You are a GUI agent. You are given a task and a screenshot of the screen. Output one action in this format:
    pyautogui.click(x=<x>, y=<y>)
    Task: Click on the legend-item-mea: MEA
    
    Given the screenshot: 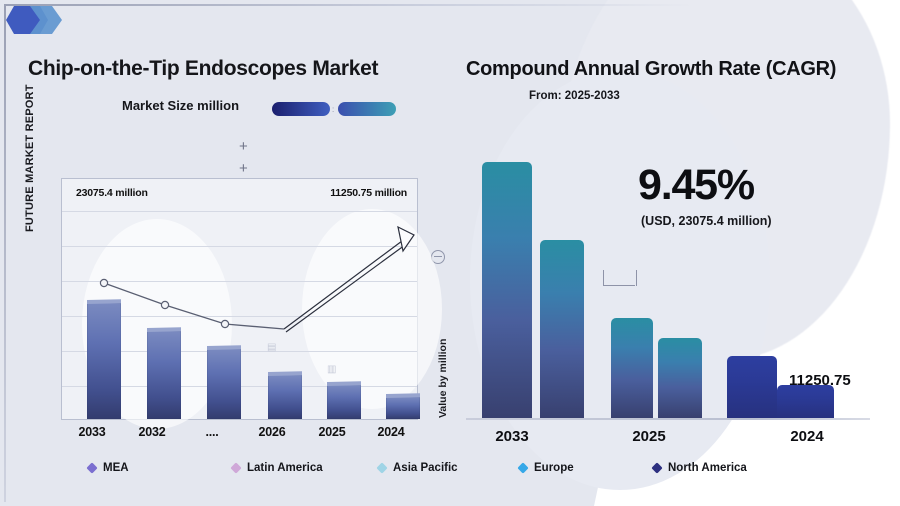 What is the action you would take?
    pyautogui.click(x=107, y=468)
    